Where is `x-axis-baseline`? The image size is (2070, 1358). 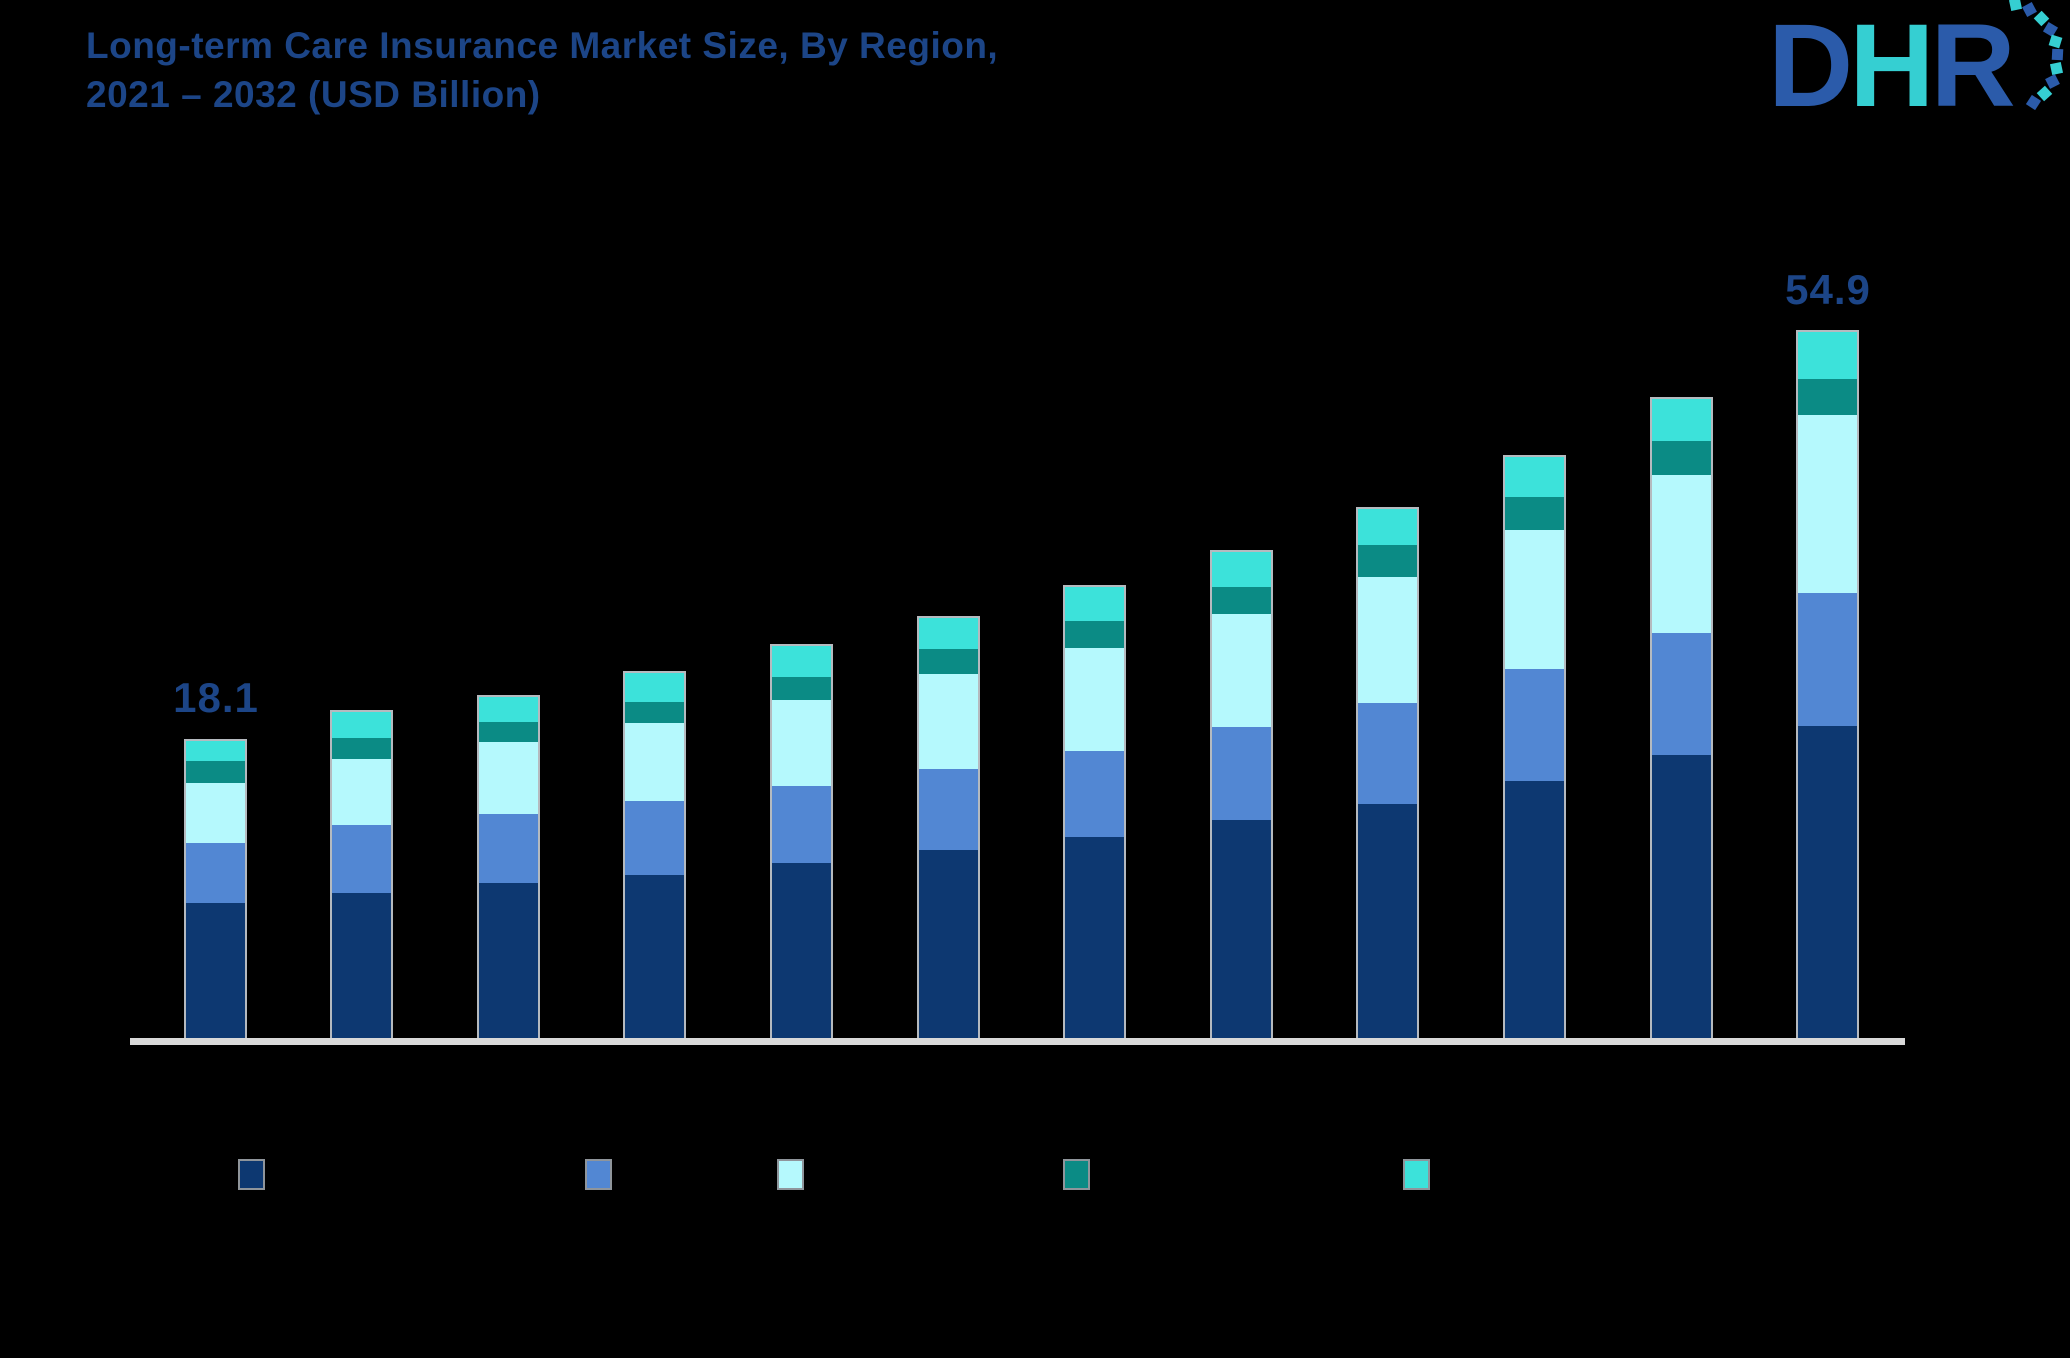
x-axis-baseline is located at coordinates (1017, 1041).